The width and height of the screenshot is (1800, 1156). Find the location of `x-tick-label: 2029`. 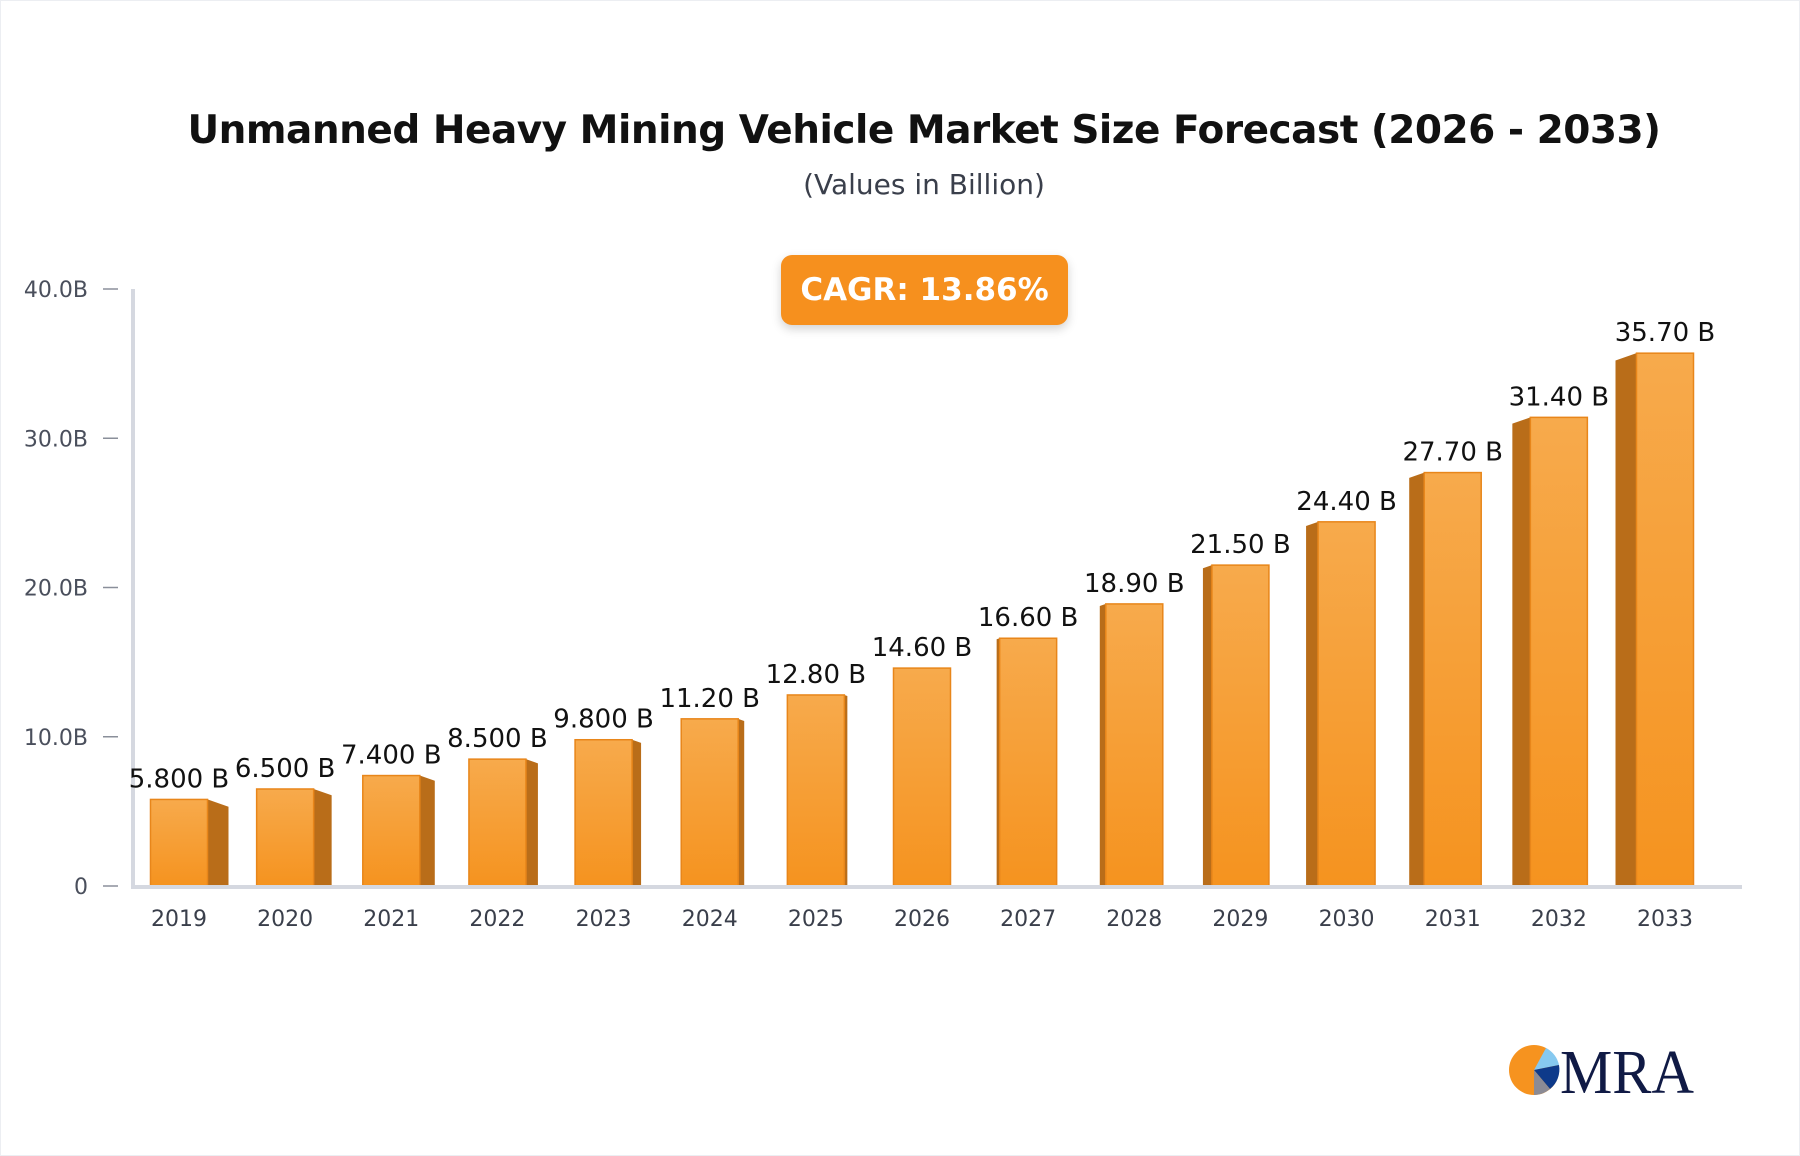

x-tick-label: 2029 is located at coordinates (1240, 919).